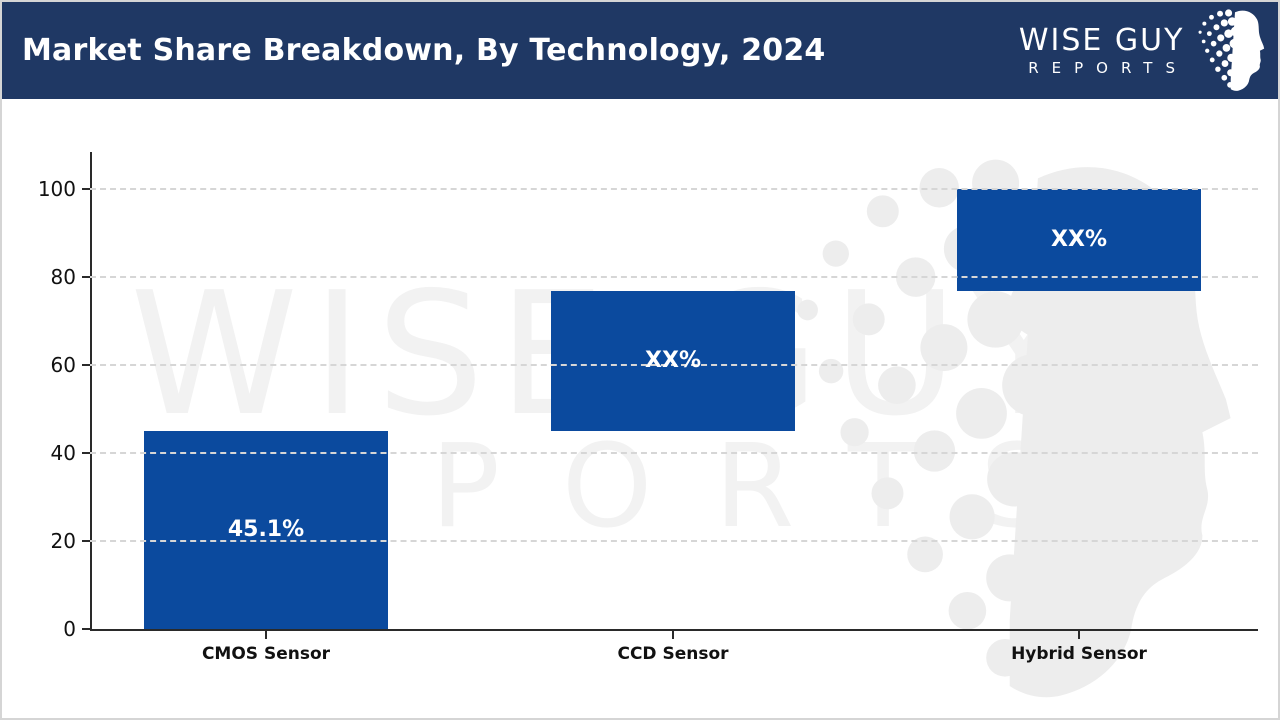  What do you see at coordinates (674, 630) in the screenshot?
I see `x-axis-line` at bounding box center [674, 630].